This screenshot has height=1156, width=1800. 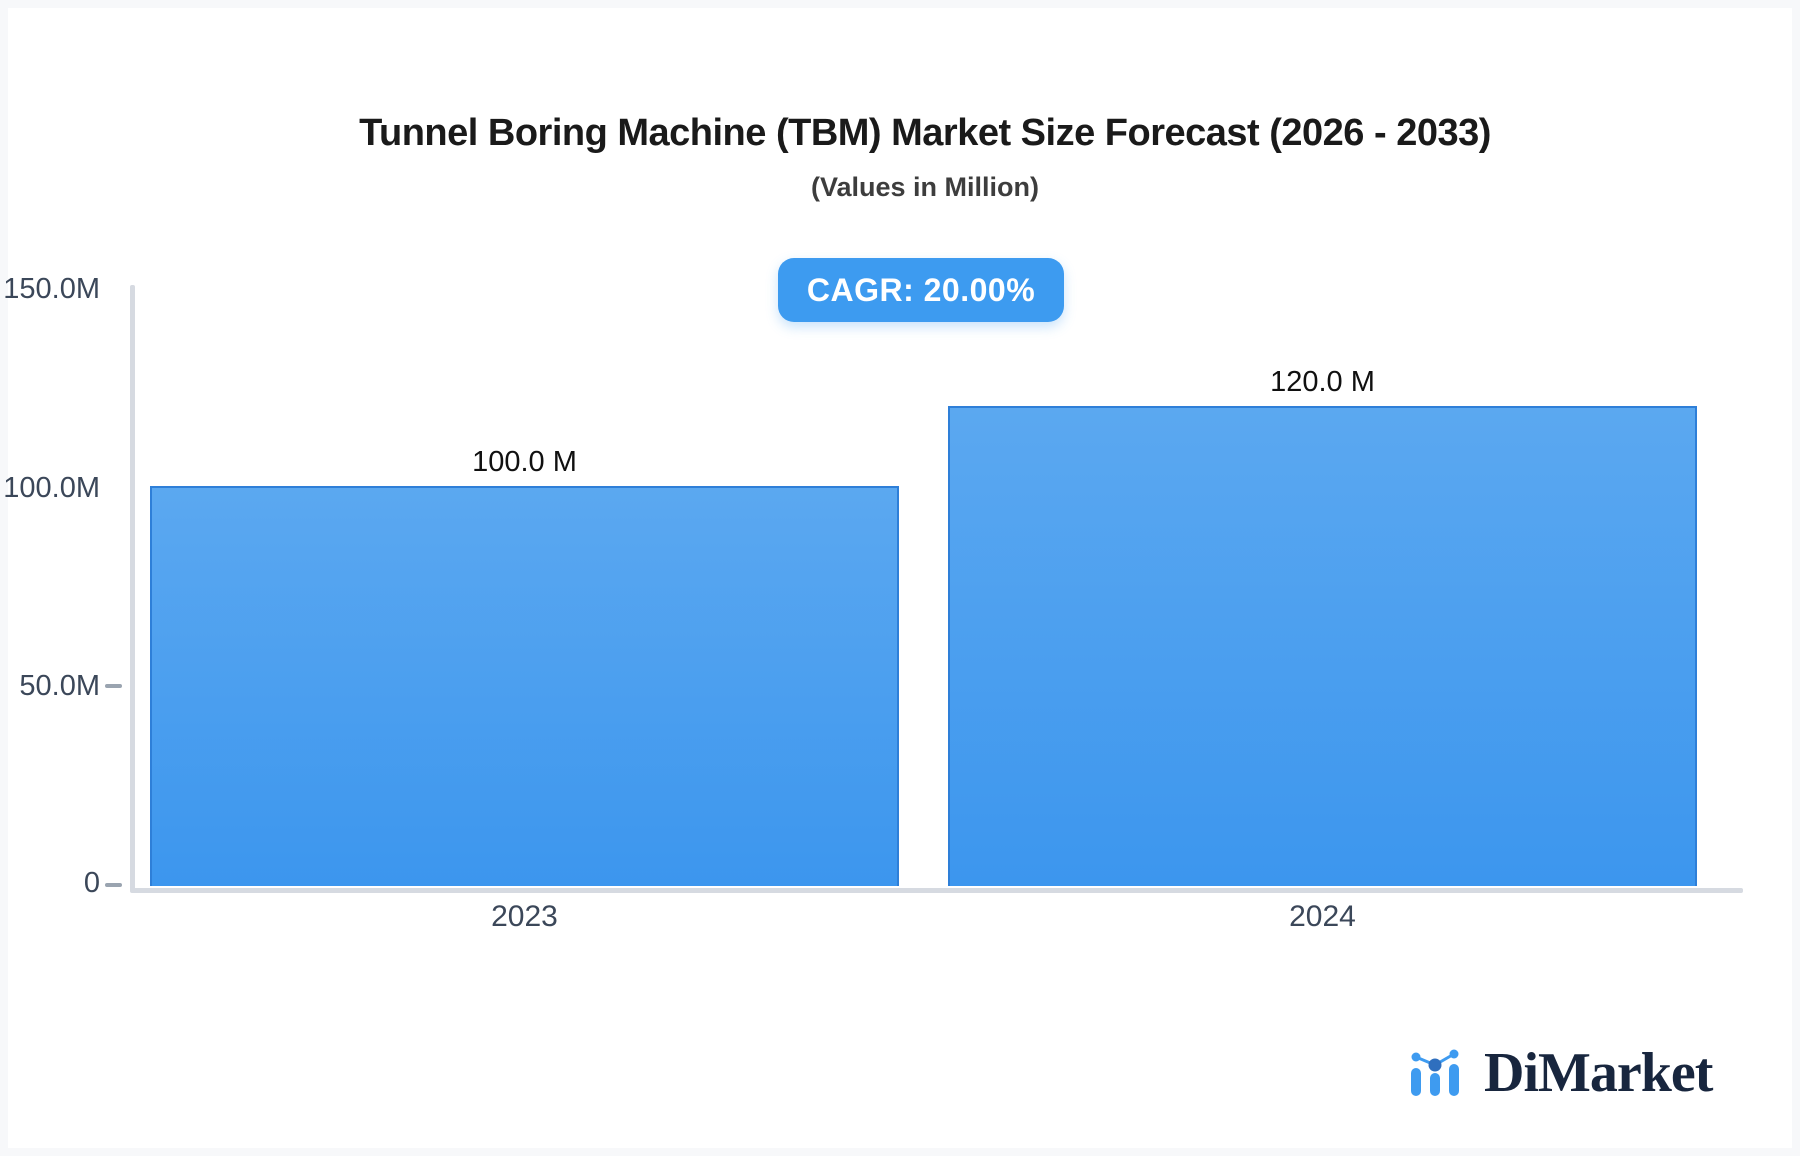 What do you see at coordinates (1598, 1073) in the screenshot?
I see `brand-name: DiMarket` at bounding box center [1598, 1073].